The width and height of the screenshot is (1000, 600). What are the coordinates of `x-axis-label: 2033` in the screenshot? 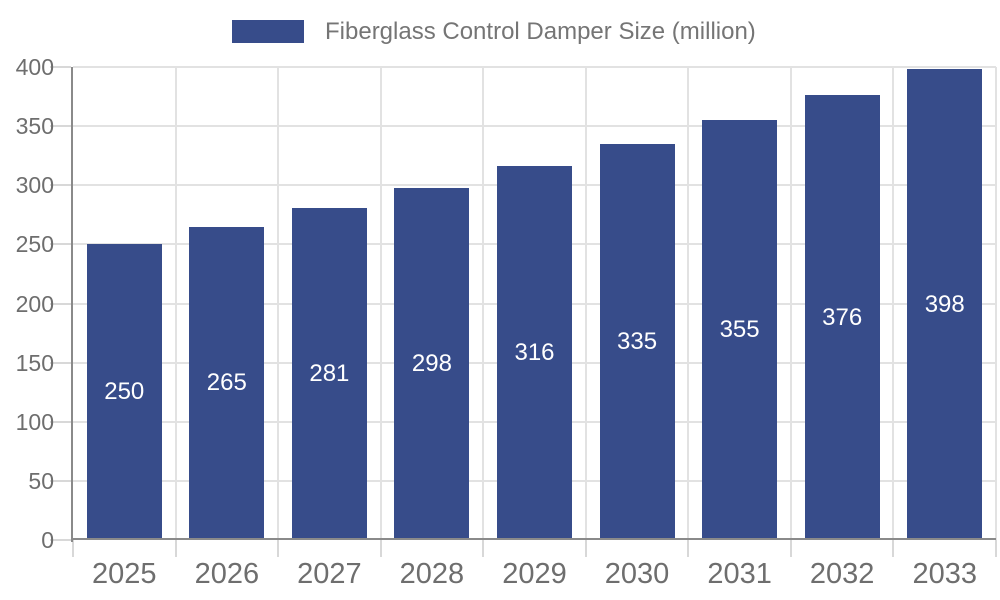 It's located at (944, 574).